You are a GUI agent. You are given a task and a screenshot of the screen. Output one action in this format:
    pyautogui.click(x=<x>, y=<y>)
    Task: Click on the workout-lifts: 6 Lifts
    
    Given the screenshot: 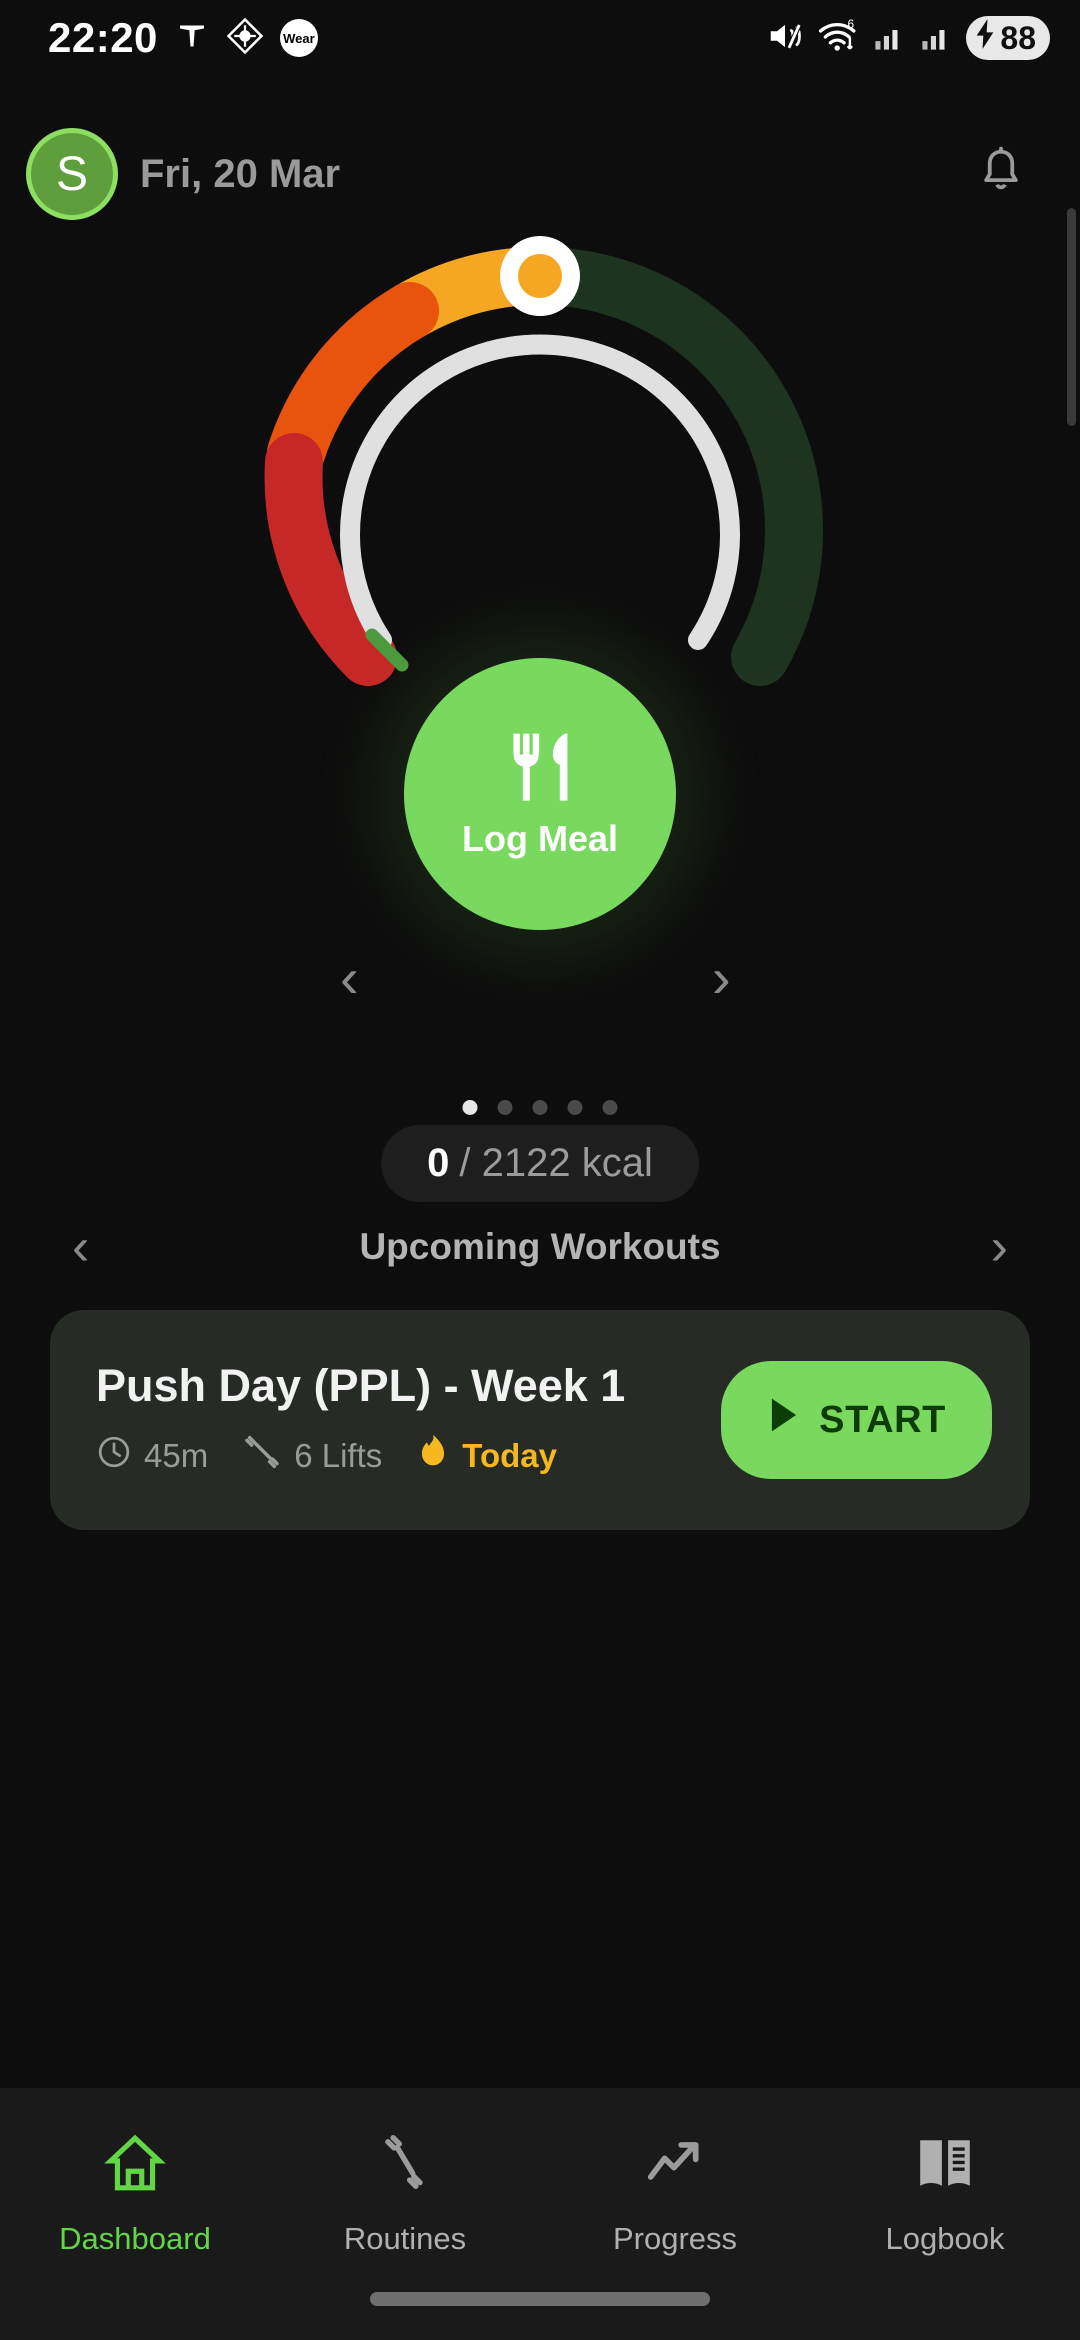 What is the action you would take?
    pyautogui.click(x=312, y=1456)
    